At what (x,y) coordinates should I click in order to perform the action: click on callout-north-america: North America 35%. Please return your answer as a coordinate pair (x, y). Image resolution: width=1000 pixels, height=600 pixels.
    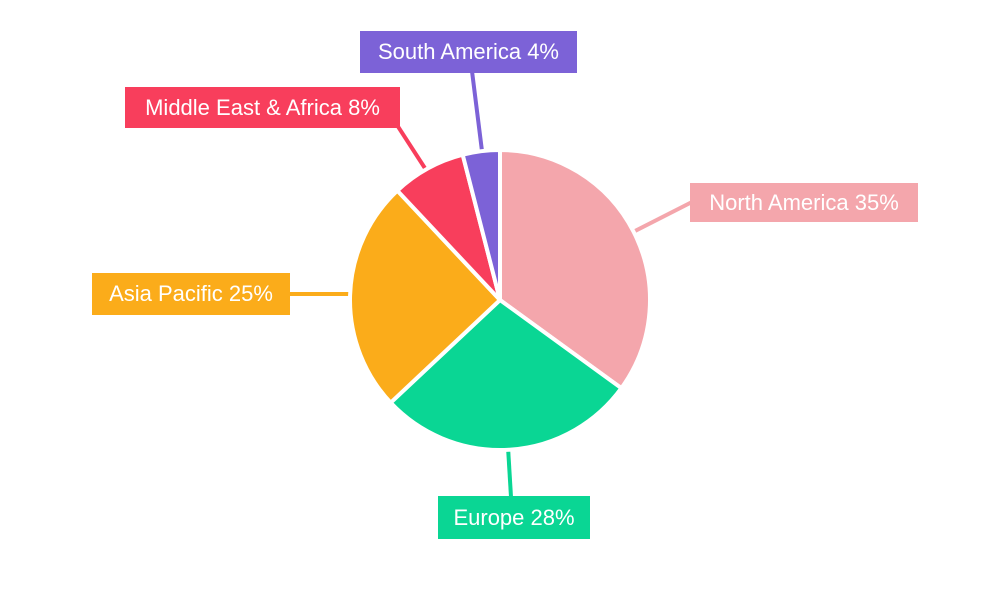
    Looking at the image, I should click on (804, 202).